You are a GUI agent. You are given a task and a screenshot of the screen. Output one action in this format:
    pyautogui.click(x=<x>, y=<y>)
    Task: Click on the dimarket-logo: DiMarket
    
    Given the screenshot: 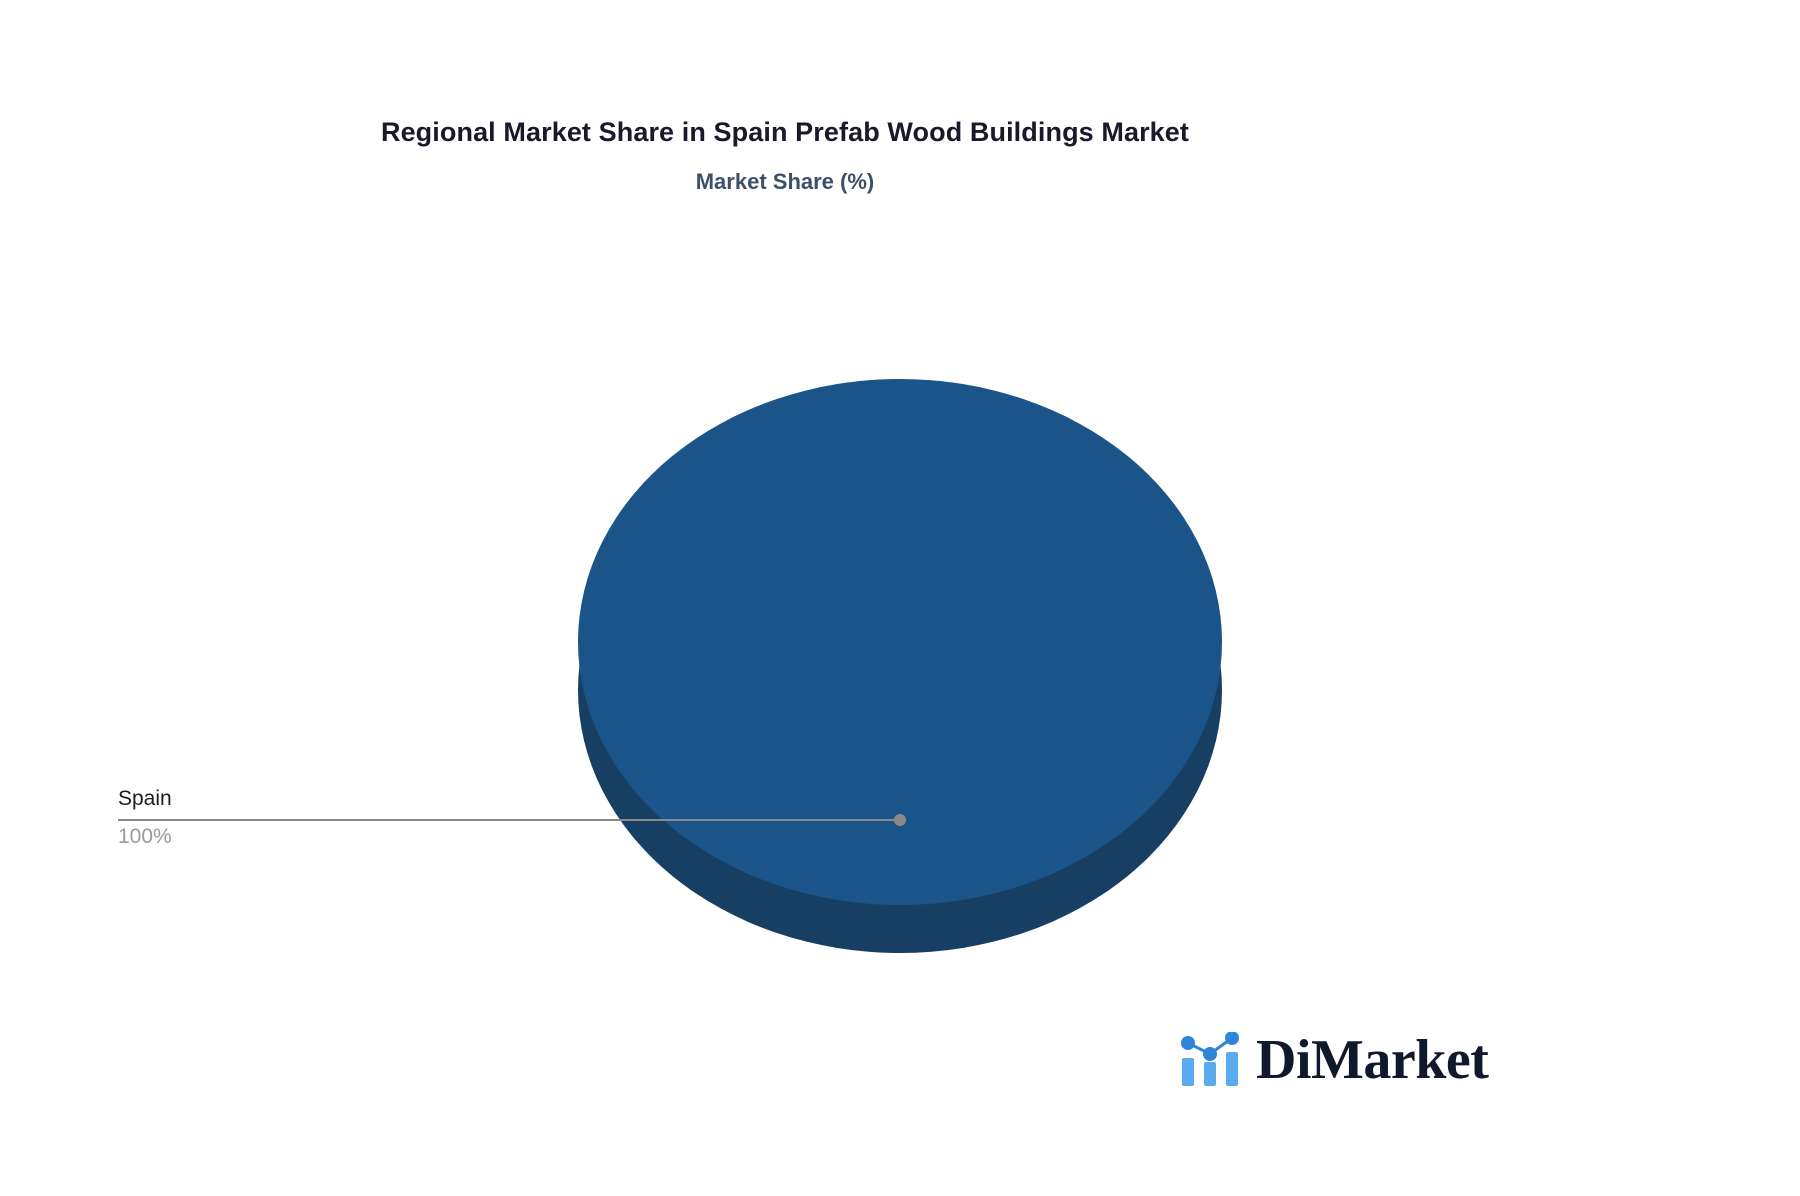 What is the action you would take?
    pyautogui.click(x=1334, y=1060)
    